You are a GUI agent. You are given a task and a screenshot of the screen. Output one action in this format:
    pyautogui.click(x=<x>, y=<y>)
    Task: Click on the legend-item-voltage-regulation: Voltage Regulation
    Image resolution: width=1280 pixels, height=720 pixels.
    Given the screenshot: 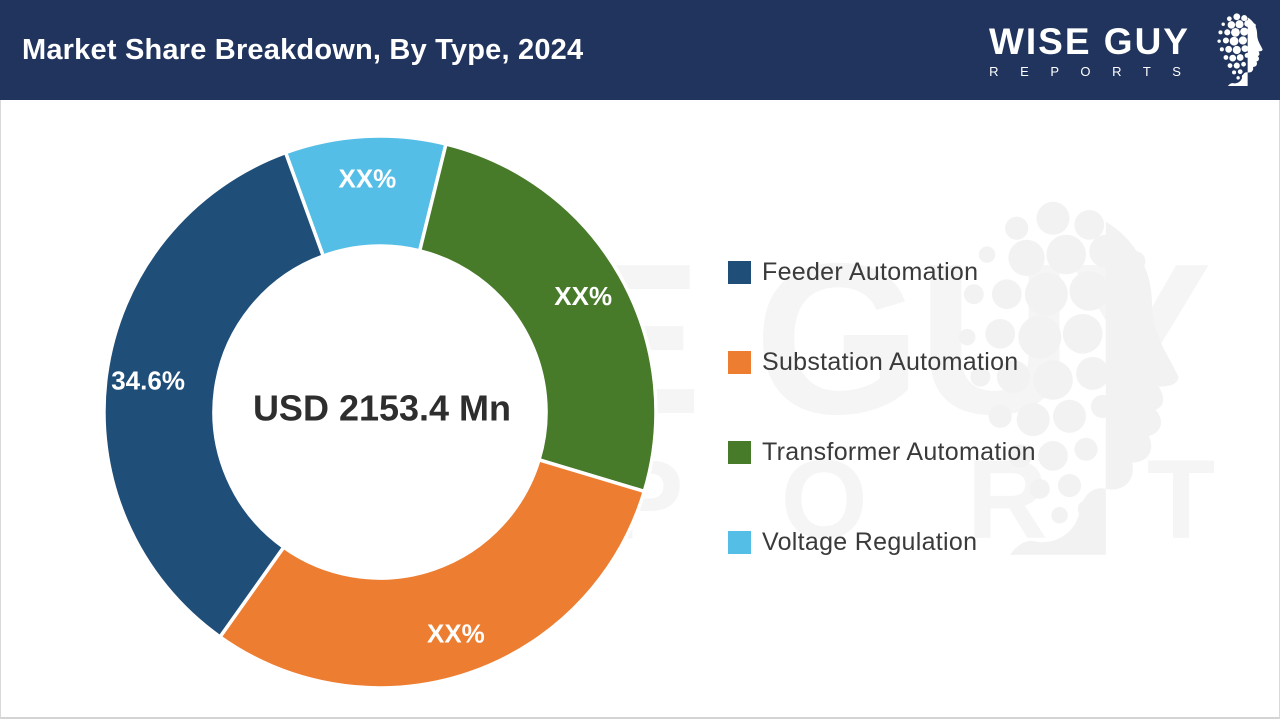 What is the action you would take?
    pyautogui.click(x=882, y=542)
    